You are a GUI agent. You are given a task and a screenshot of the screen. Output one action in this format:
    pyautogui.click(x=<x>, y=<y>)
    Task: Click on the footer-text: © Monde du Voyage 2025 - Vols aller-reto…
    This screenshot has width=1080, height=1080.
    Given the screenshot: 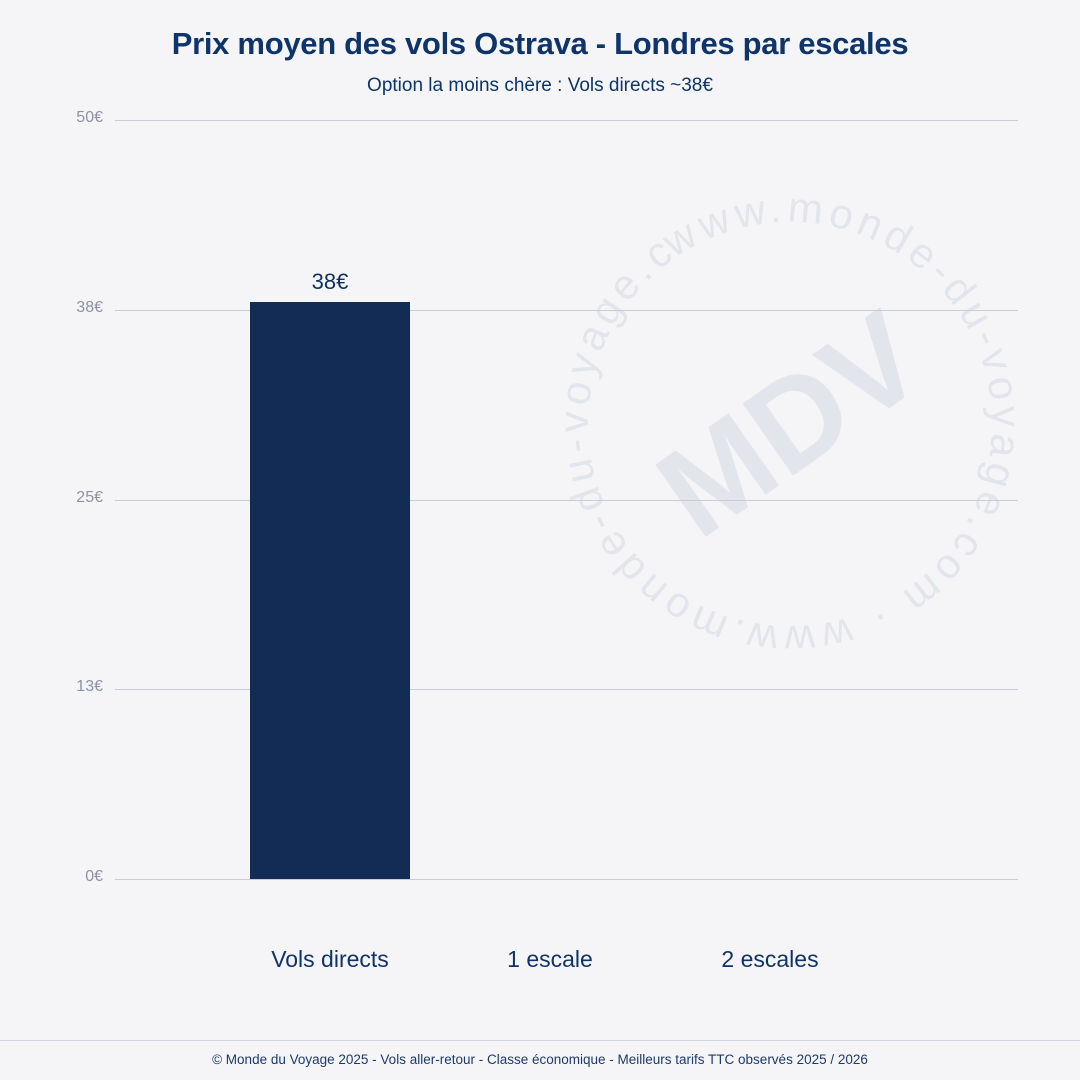 What is the action you would take?
    pyautogui.click(x=540, y=1060)
    